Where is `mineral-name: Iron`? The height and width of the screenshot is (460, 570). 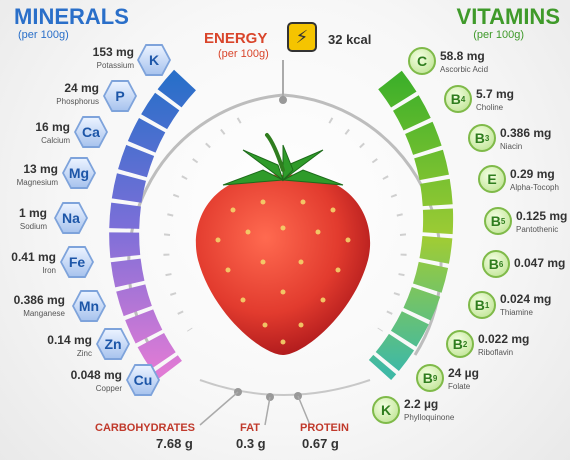
mineral-name: Iron is located at coordinates (49, 270).